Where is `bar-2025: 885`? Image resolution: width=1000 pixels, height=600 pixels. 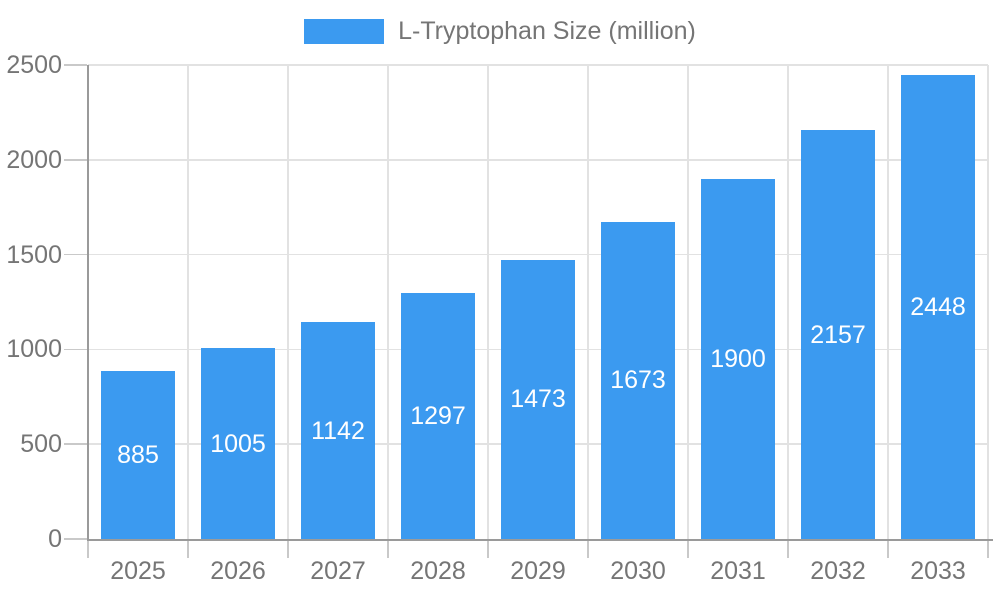
bar-2025: 885 is located at coordinates (138, 455).